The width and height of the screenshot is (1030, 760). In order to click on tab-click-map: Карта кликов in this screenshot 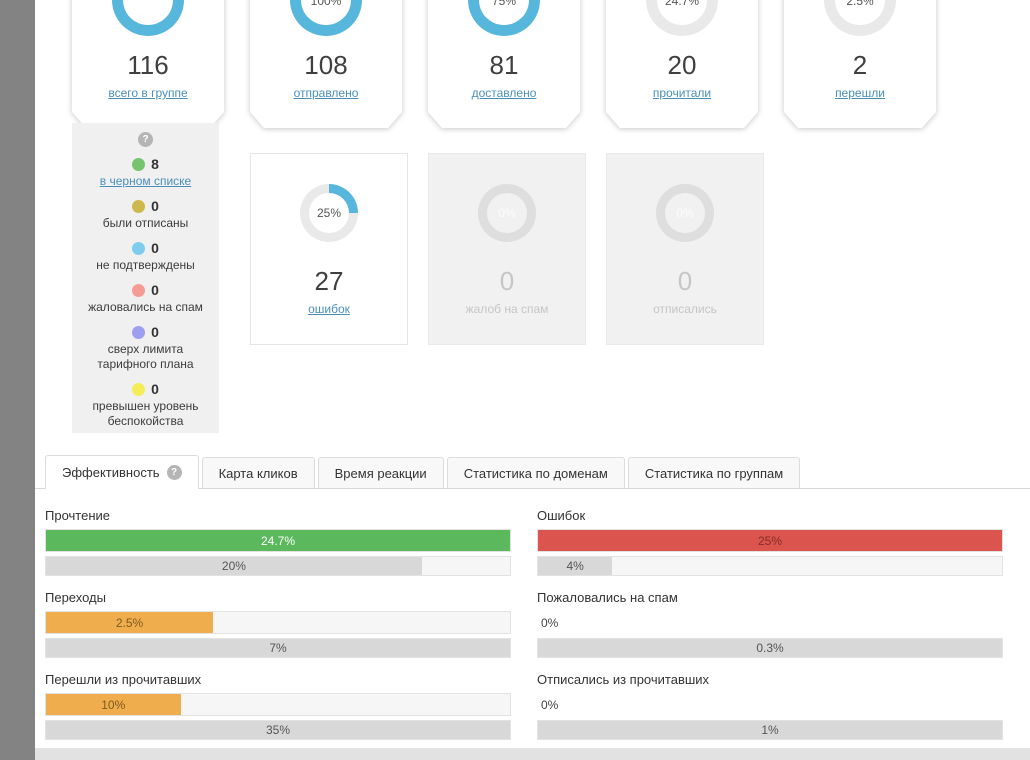, I will do `click(258, 472)`.